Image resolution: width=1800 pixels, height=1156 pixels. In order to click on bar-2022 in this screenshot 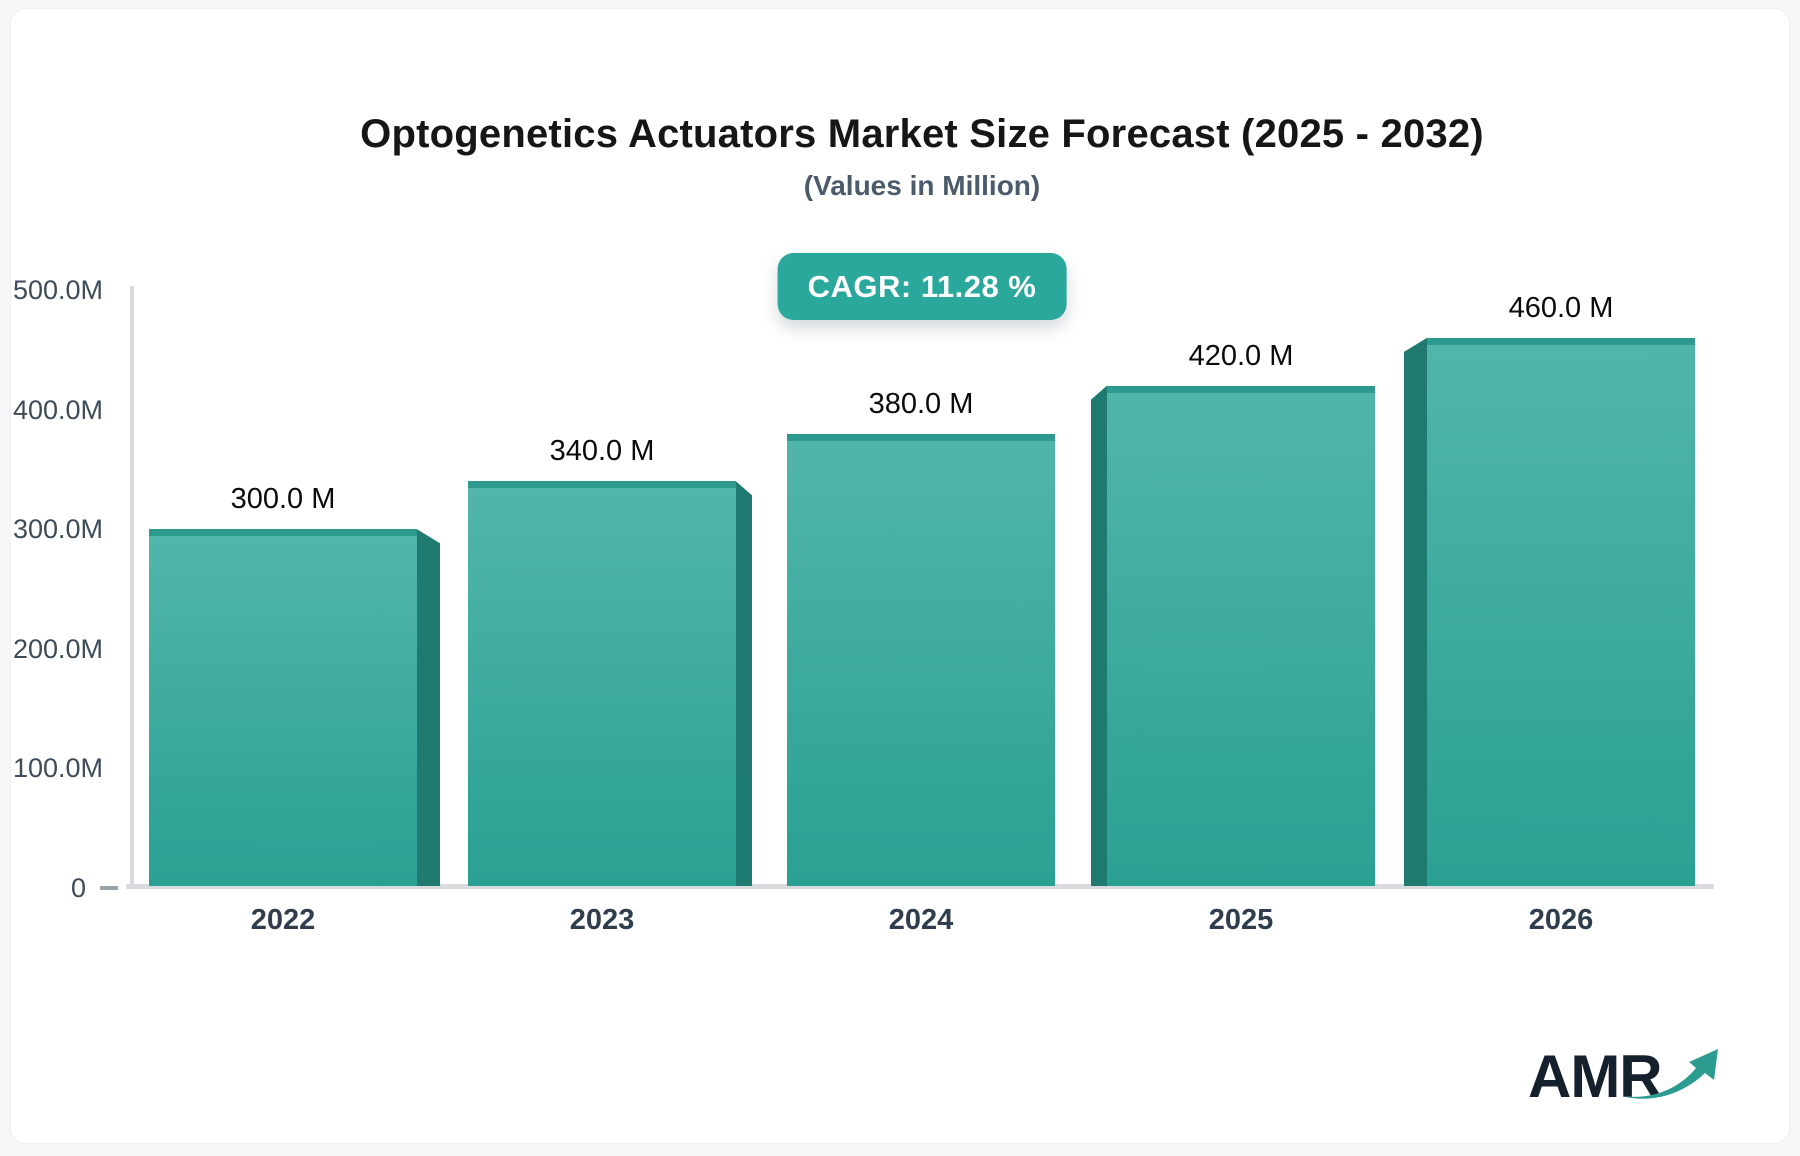, I will do `click(283, 707)`.